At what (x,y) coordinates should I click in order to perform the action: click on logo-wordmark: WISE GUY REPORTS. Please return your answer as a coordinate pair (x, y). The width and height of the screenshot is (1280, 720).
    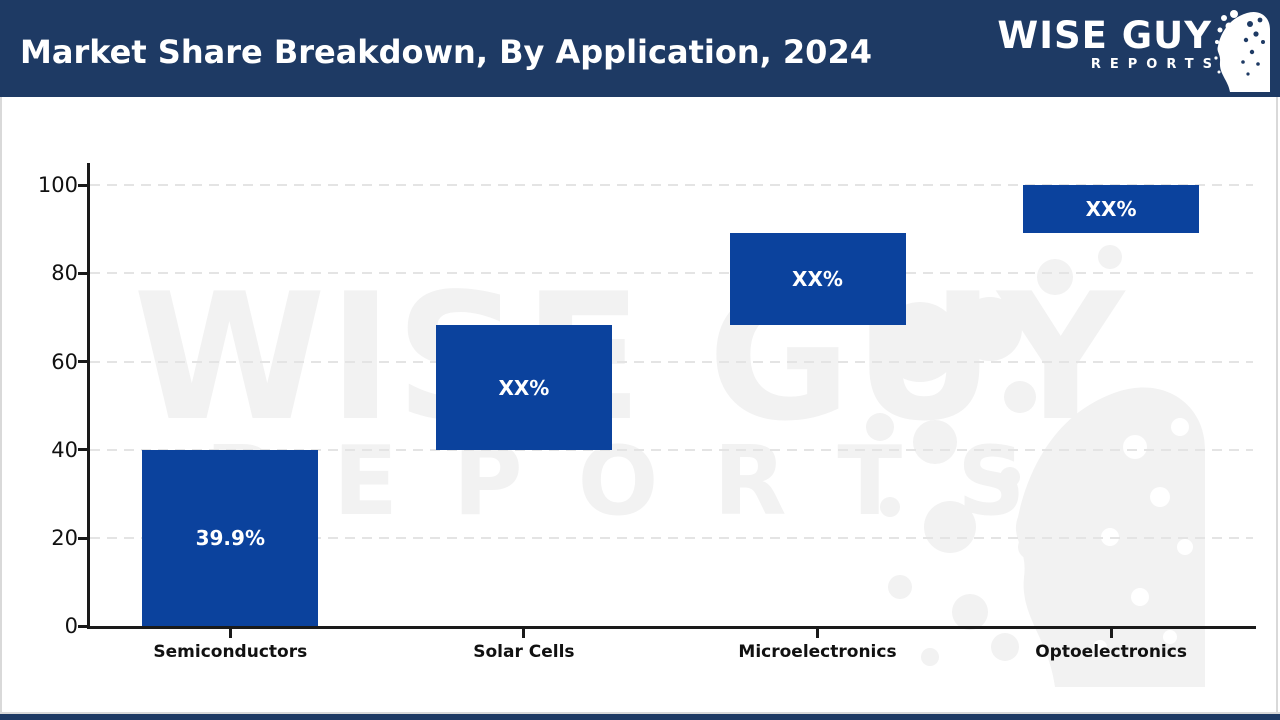
    Looking at the image, I should click on (1104, 45).